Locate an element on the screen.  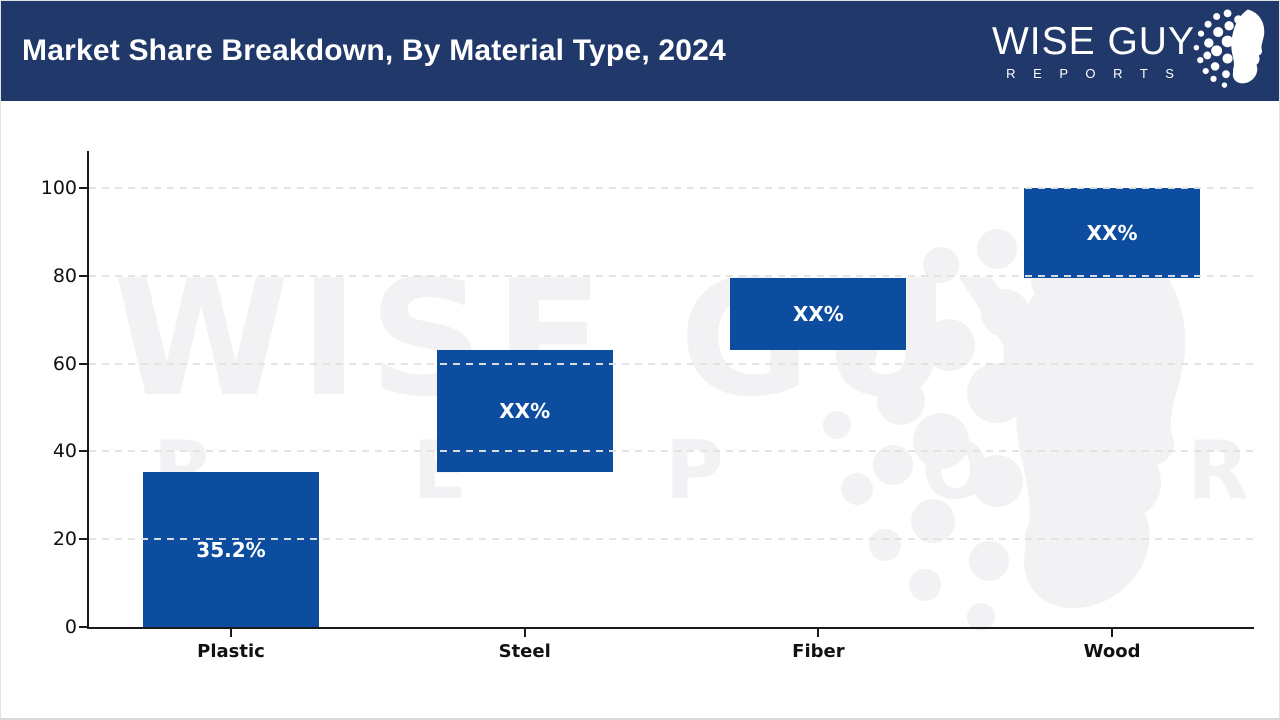
y-tick-label: 100 is located at coordinates (58, 188).